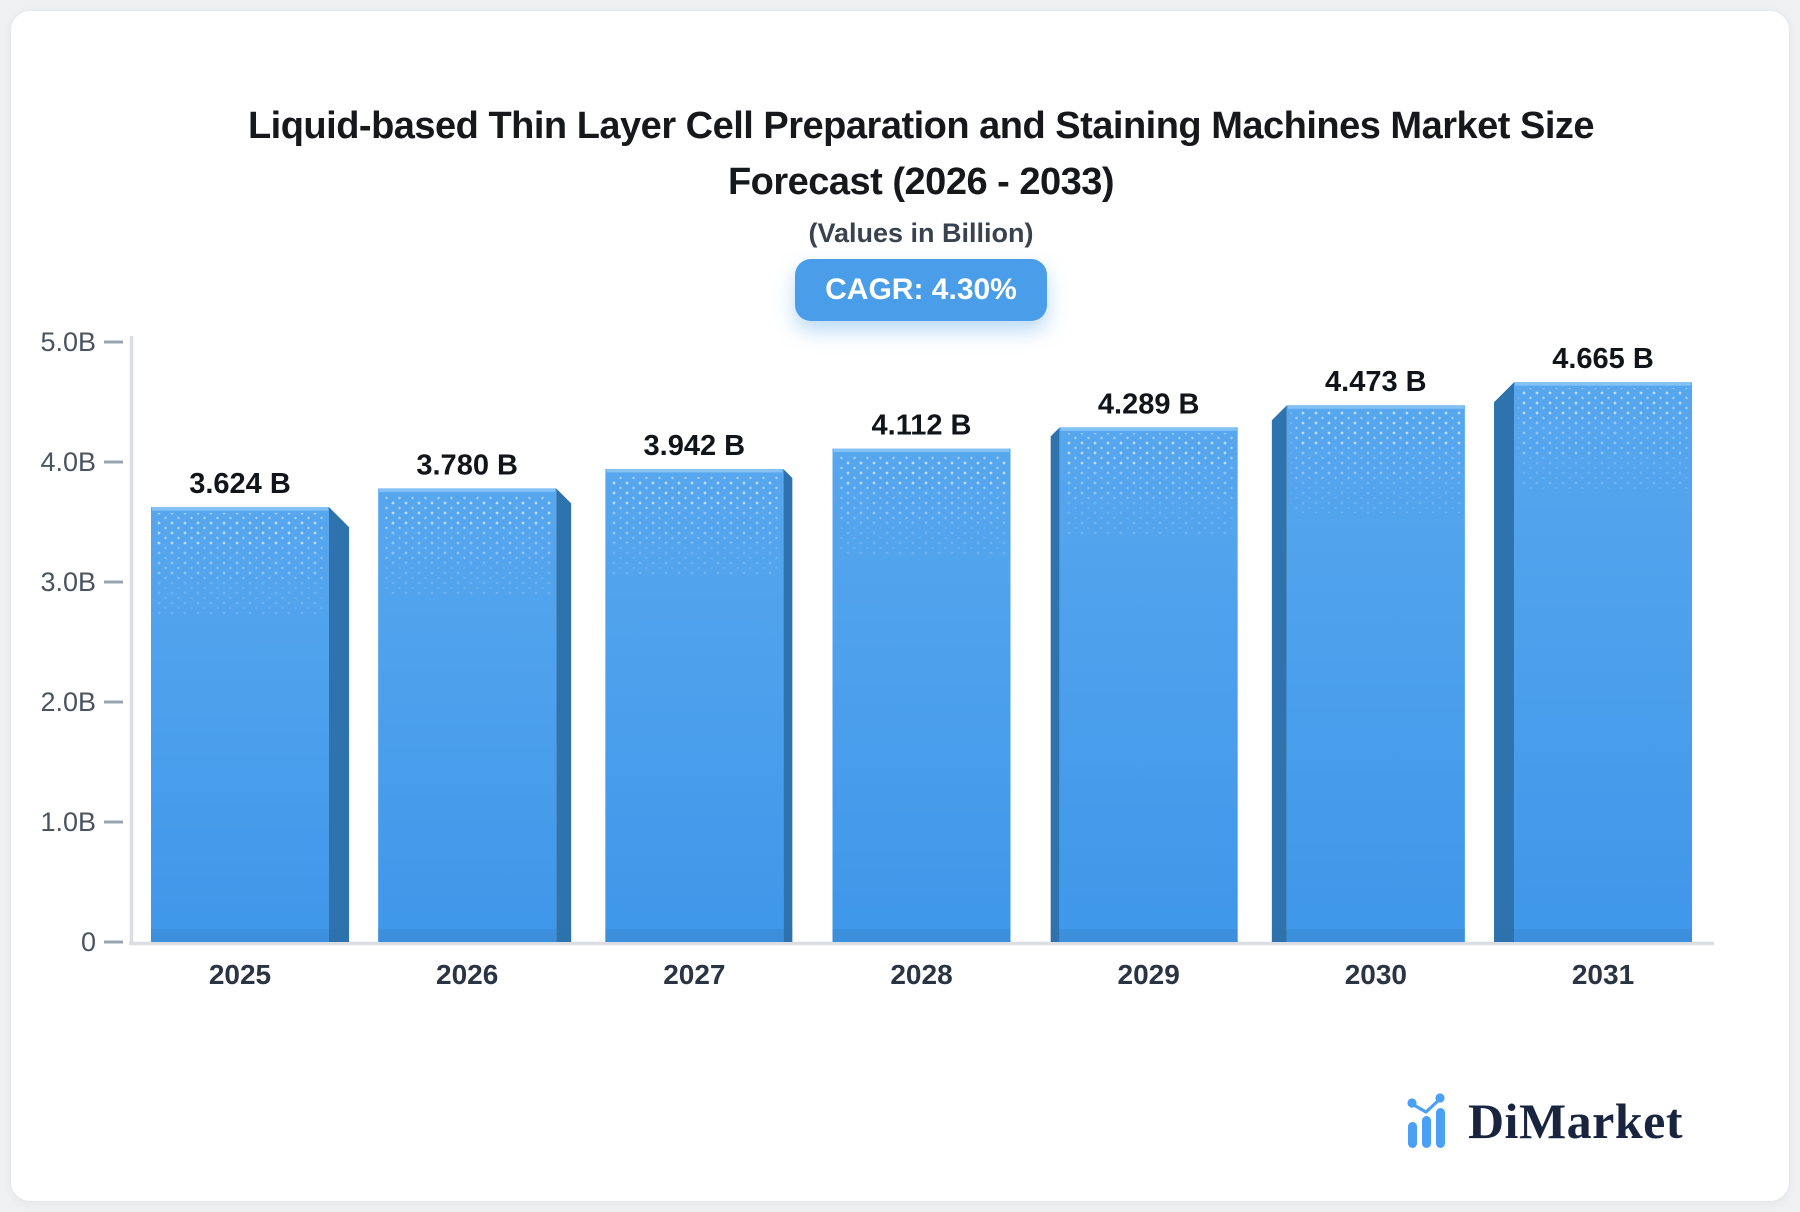  What do you see at coordinates (1426, 1120) in the screenshot?
I see `mini-bar-chart-icon` at bounding box center [1426, 1120].